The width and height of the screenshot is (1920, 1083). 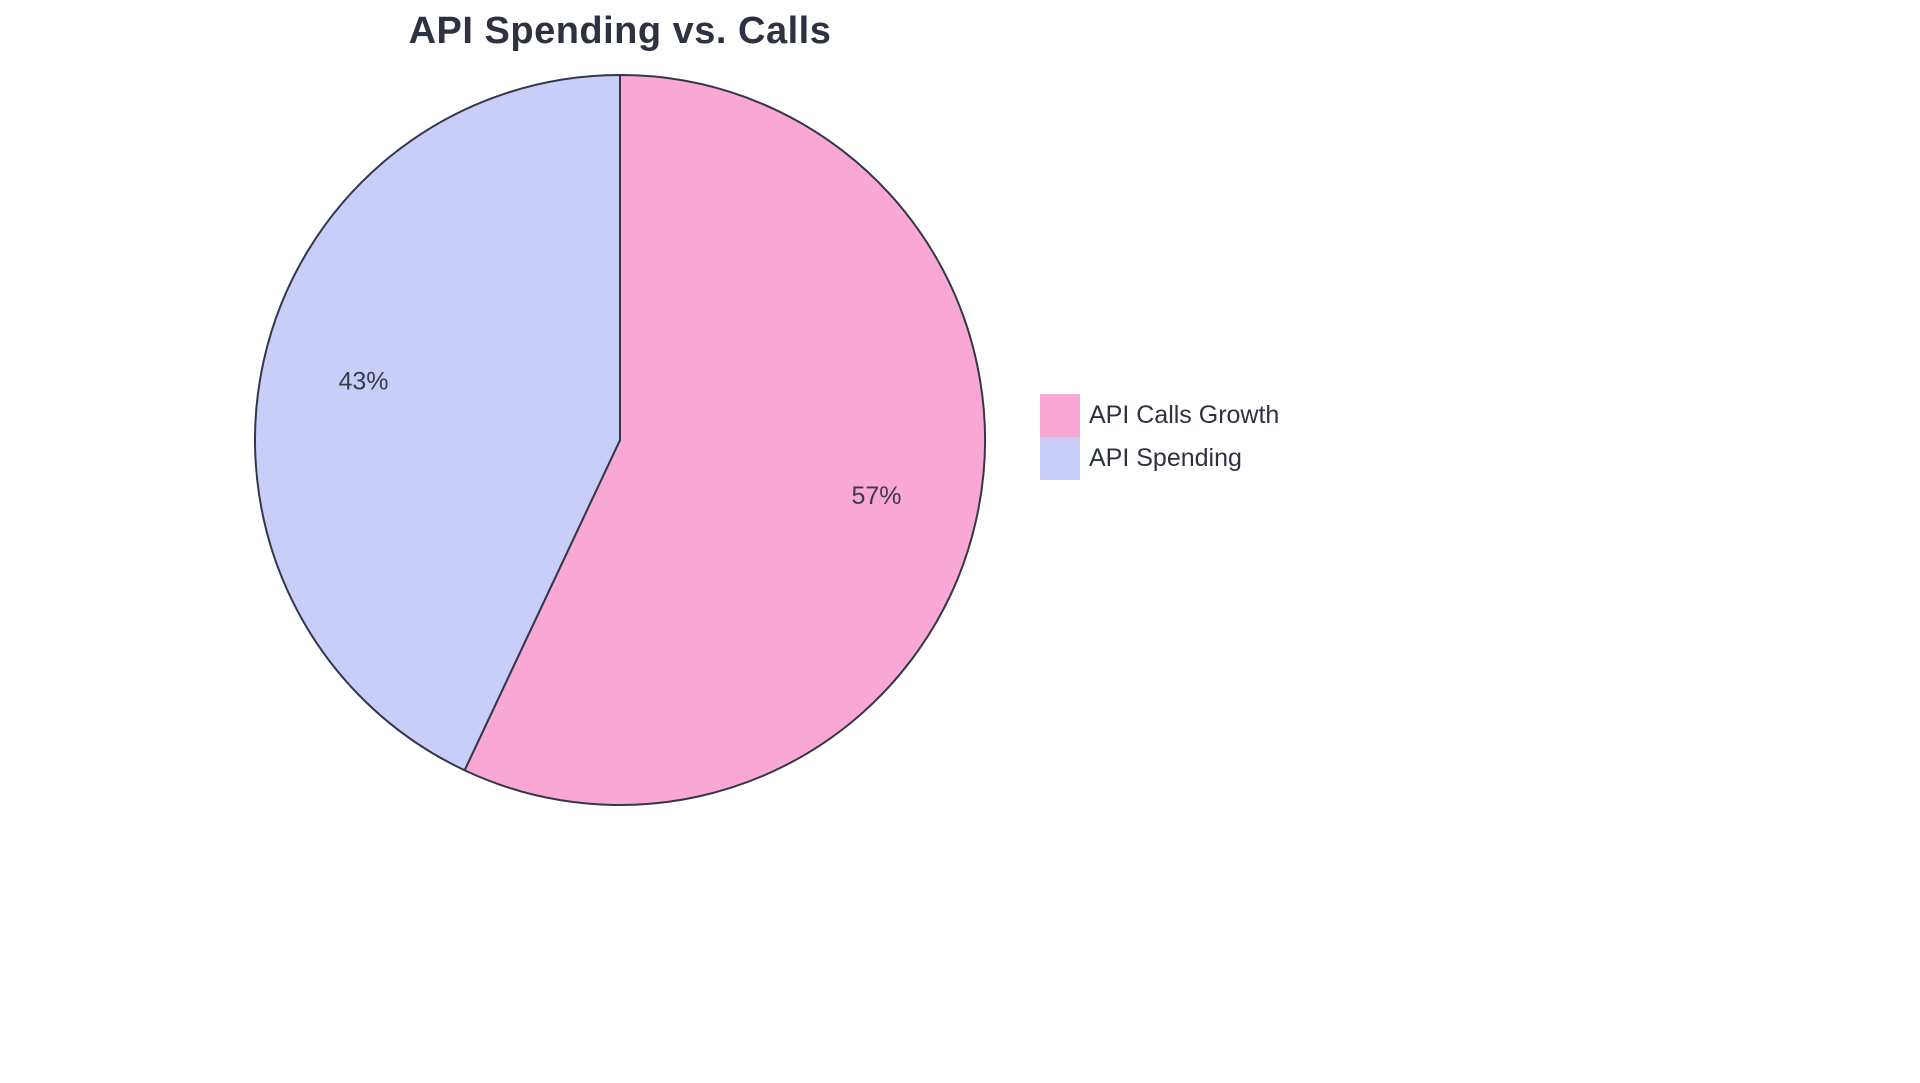 What do you see at coordinates (363, 381) in the screenshot?
I see `pie-percent-label-api-spending: 43%` at bounding box center [363, 381].